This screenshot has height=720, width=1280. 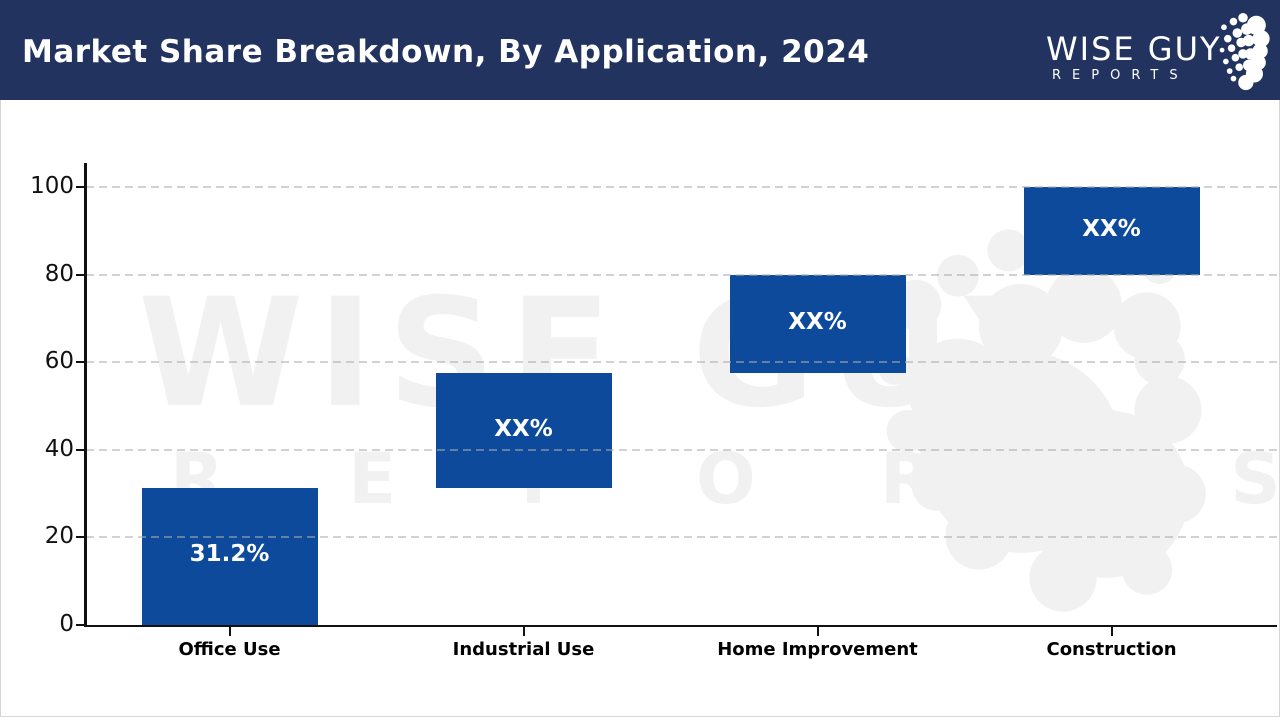 I want to click on bar-value-label-construction: XX%, so click(x=1111, y=228).